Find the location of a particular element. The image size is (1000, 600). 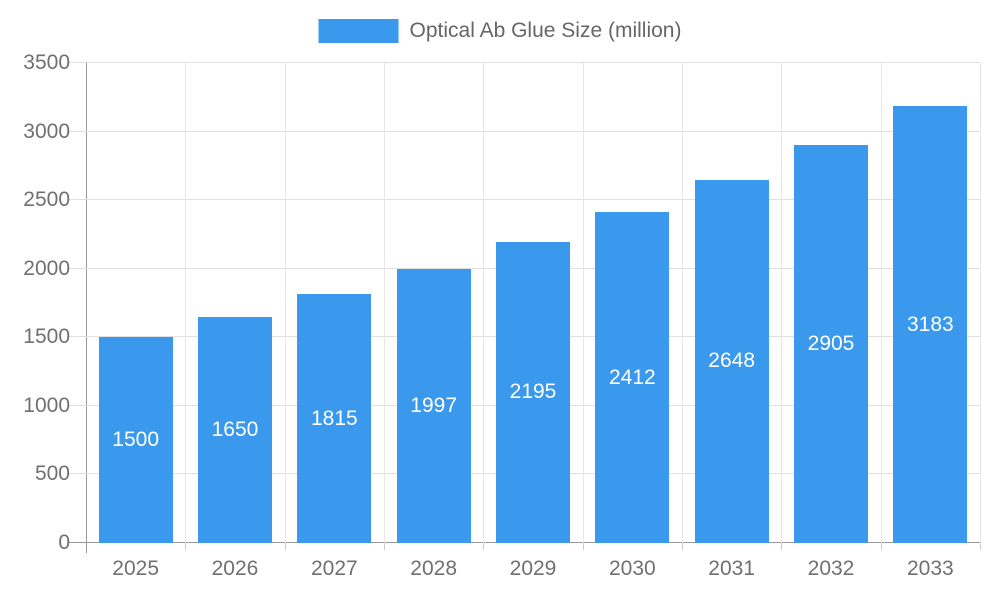

bar: 2195 is located at coordinates (533, 392).